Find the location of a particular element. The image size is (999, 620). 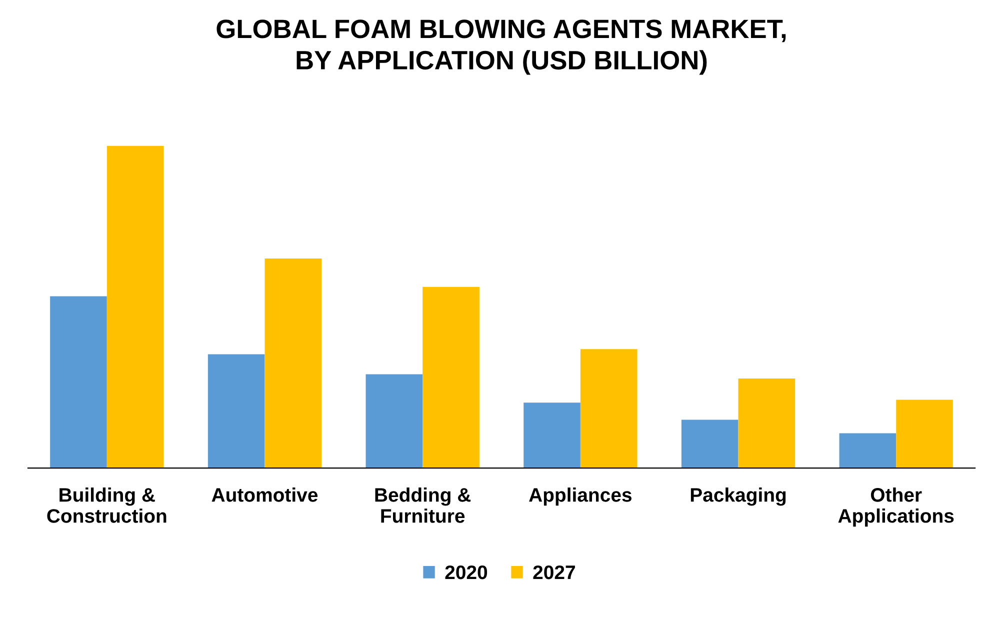

x-tick-label: Bedding & Furniture is located at coordinates (423, 505).